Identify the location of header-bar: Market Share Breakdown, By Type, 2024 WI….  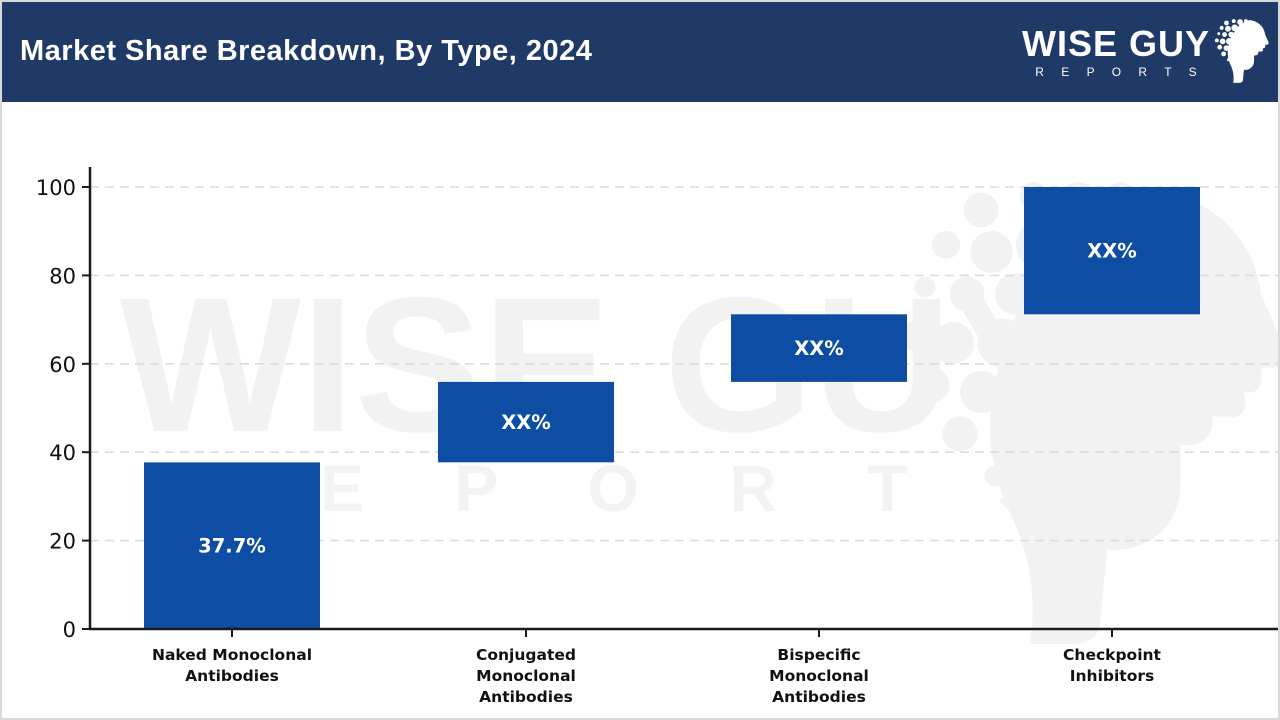
(640, 52).